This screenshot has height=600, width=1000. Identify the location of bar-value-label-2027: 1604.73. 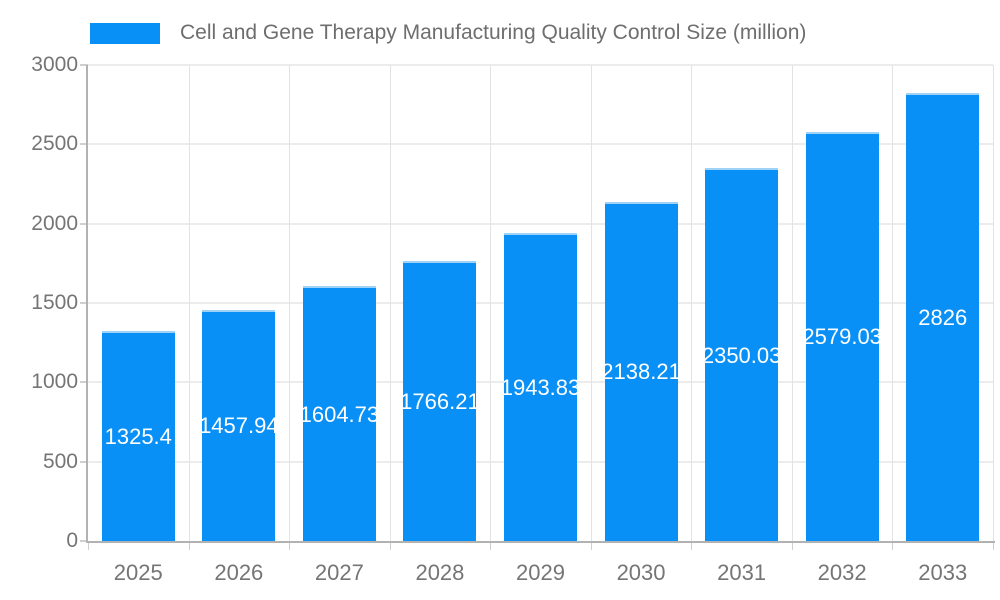
(339, 414).